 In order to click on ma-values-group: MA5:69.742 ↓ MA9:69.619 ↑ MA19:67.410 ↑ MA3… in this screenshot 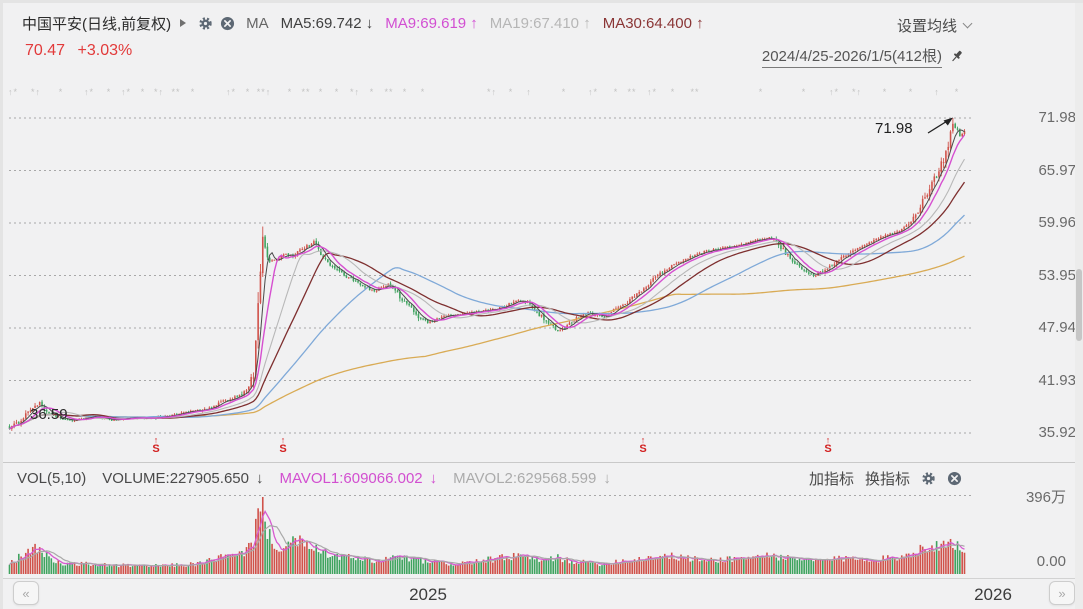, I will do `click(498, 23)`.